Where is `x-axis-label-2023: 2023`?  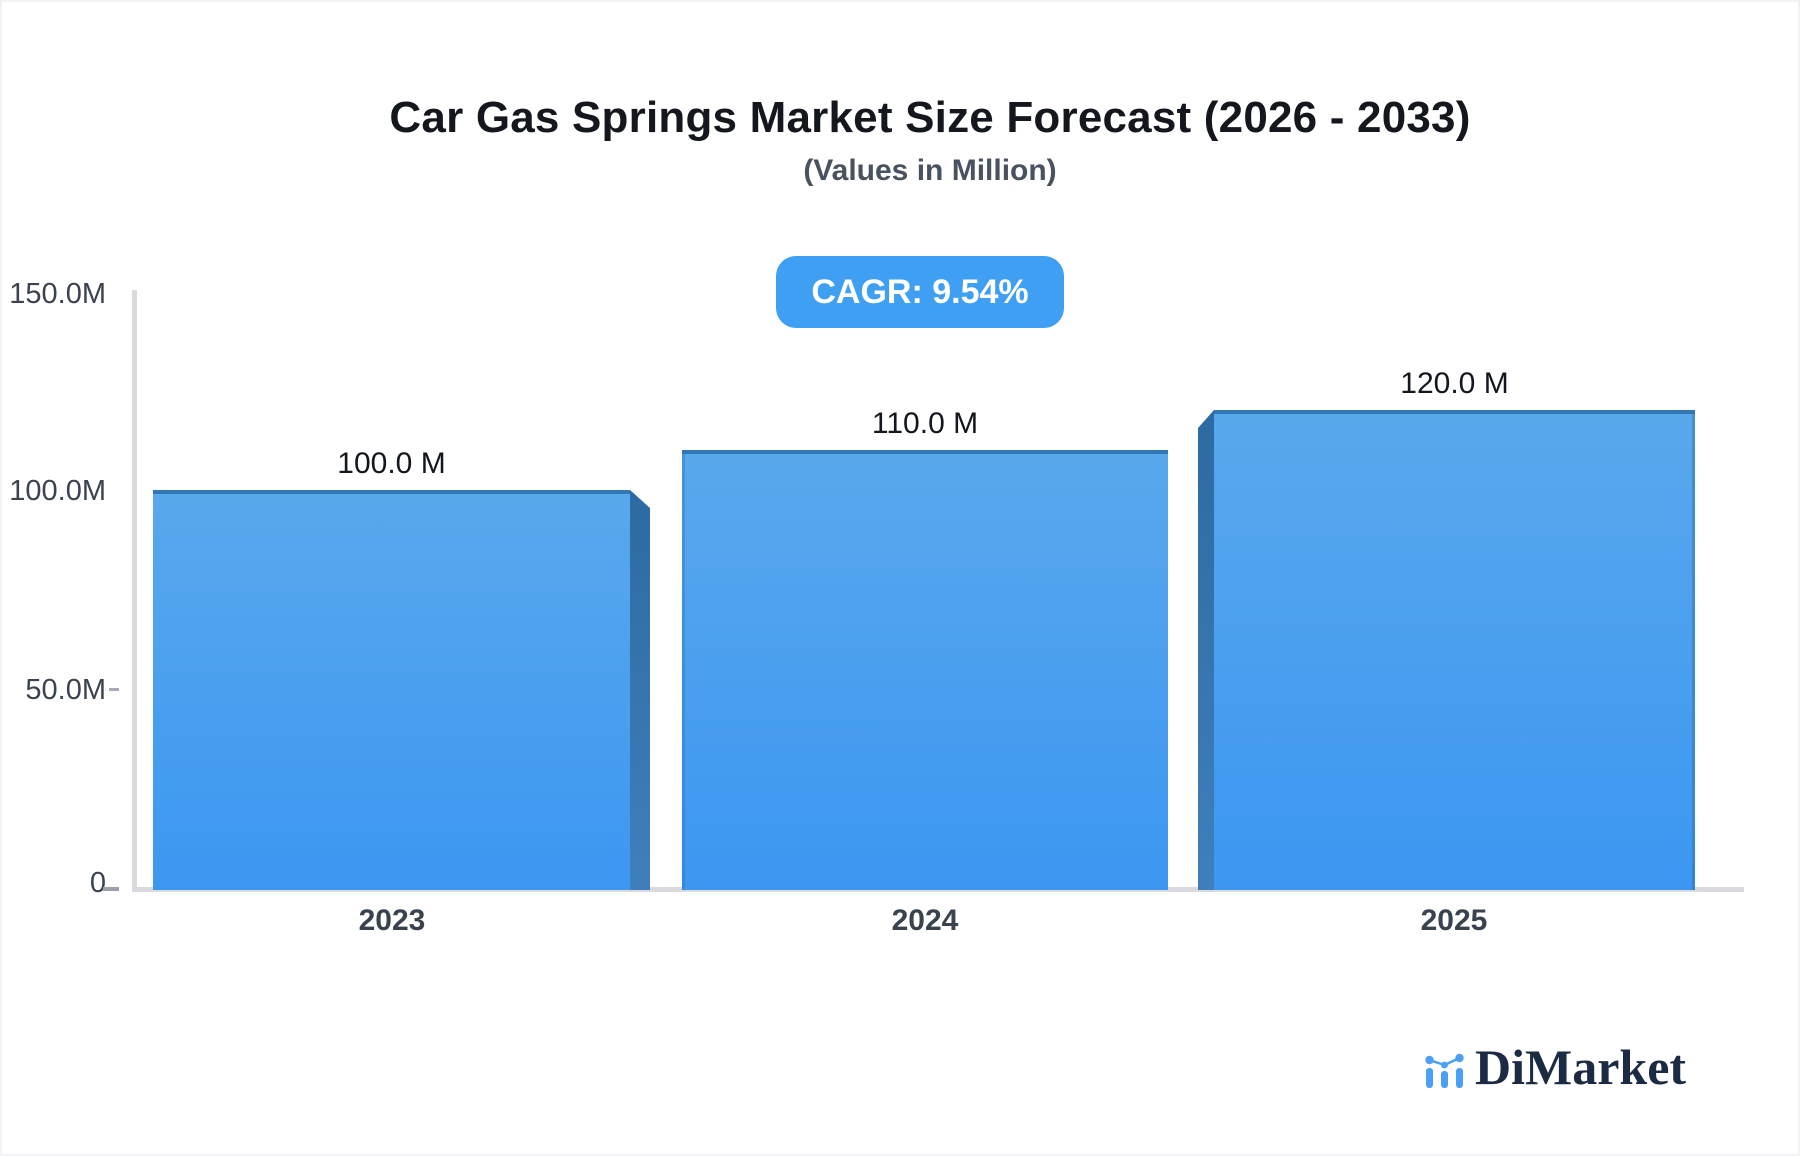
x-axis-label-2023: 2023 is located at coordinates (392, 920).